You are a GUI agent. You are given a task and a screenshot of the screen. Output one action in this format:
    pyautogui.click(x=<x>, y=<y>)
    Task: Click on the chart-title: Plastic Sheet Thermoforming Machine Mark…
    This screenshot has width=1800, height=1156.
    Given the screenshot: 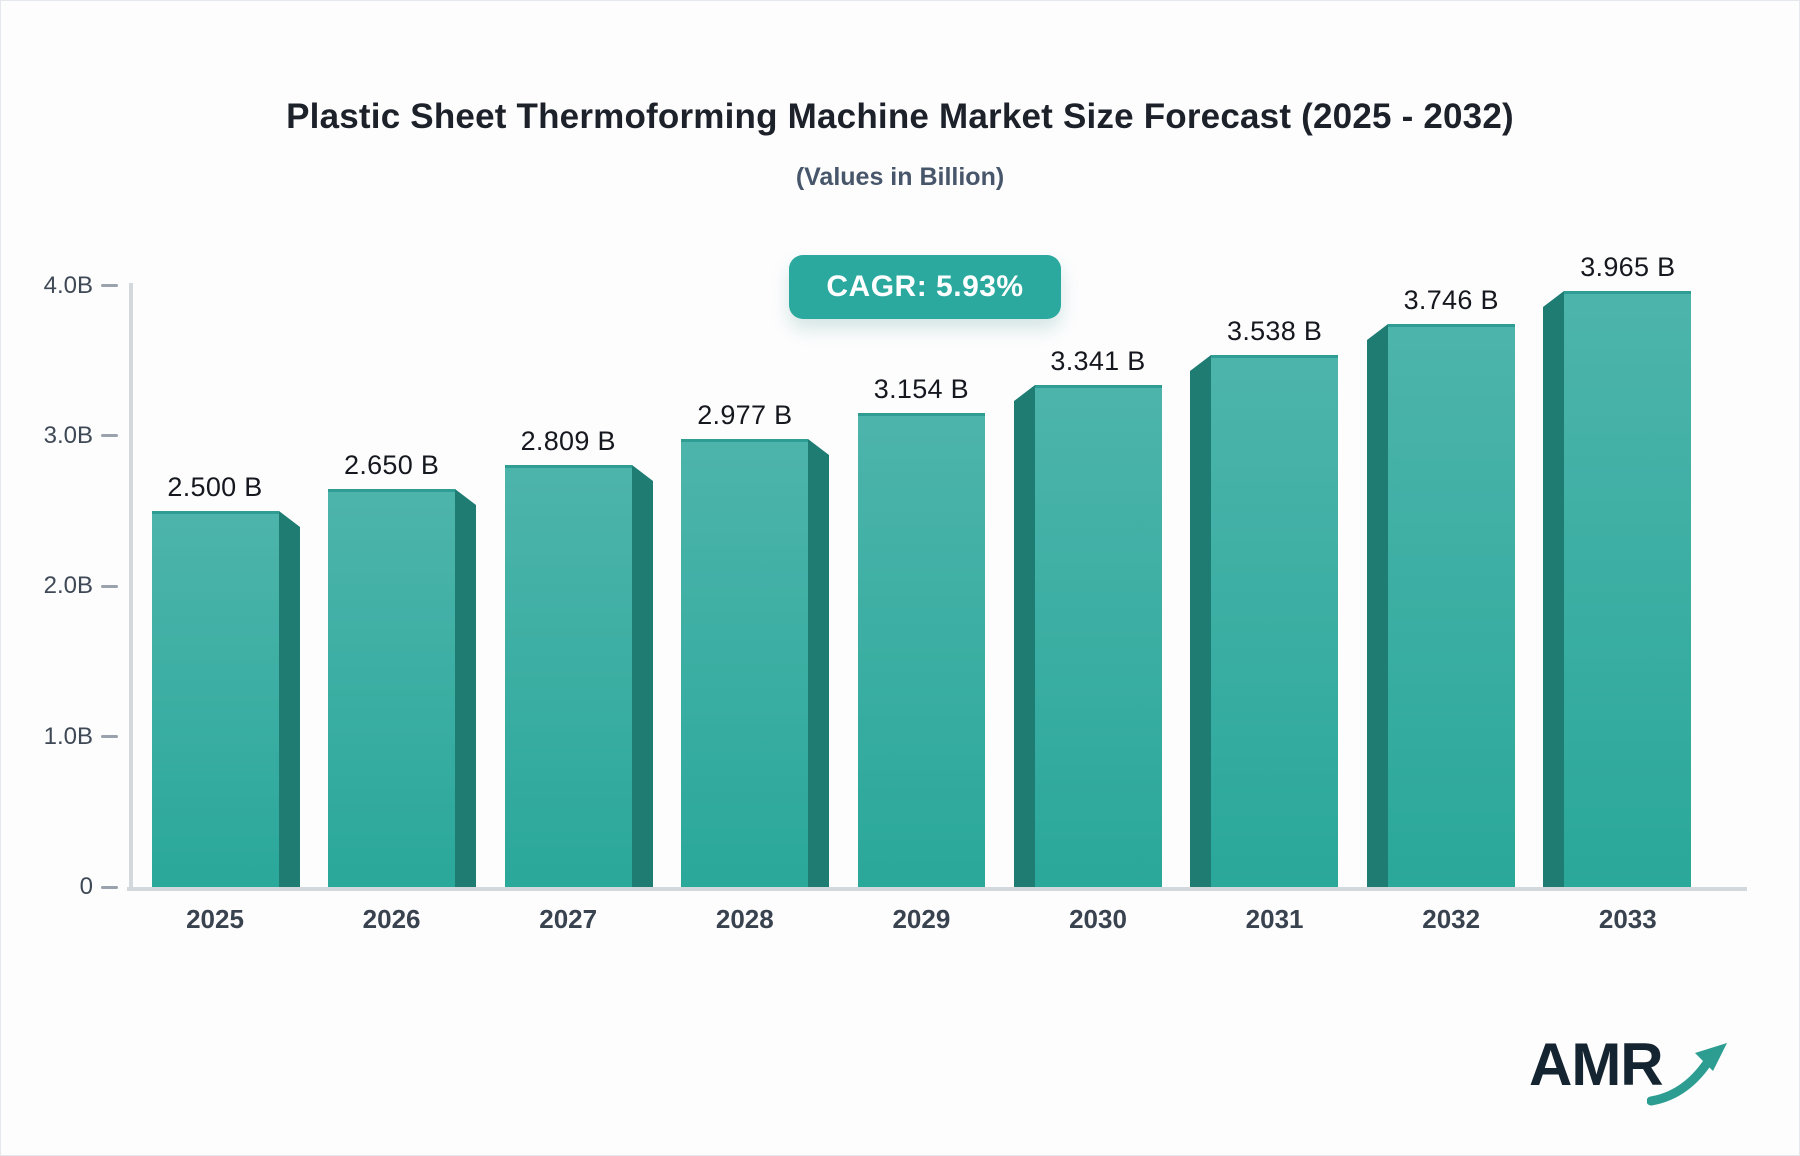 What is the action you would take?
    pyautogui.click(x=900, y=116)
    